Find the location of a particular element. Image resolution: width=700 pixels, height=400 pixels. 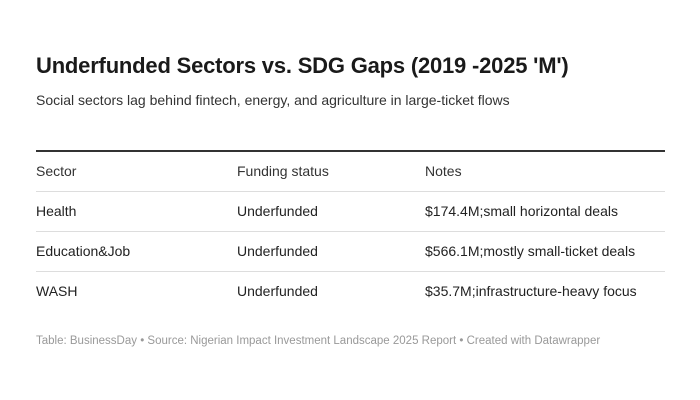

table-header-row: Sector Funding status Notes is located at coordinates (350, 171).